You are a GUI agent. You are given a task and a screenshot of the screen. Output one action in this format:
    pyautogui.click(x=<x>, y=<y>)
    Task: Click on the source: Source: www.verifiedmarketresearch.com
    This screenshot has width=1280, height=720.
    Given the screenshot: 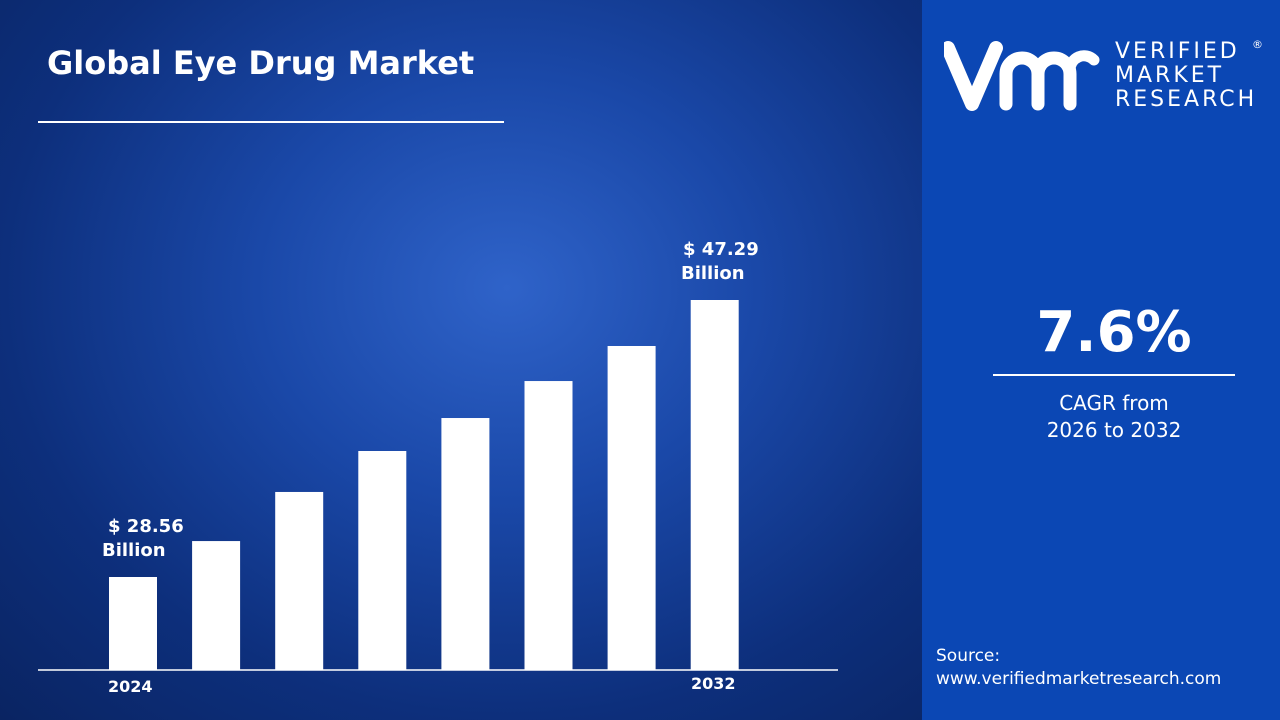 What is the action you would take?
    pyautogui.click(x=1078, y=668)
    